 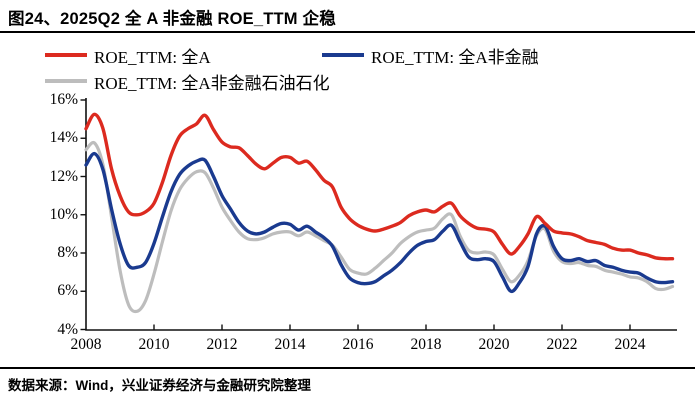 I want to click on figure-title: 图24、2025Q2 全 A 非金融 ROE_TTM 企稳, so click(x=172, y=19).